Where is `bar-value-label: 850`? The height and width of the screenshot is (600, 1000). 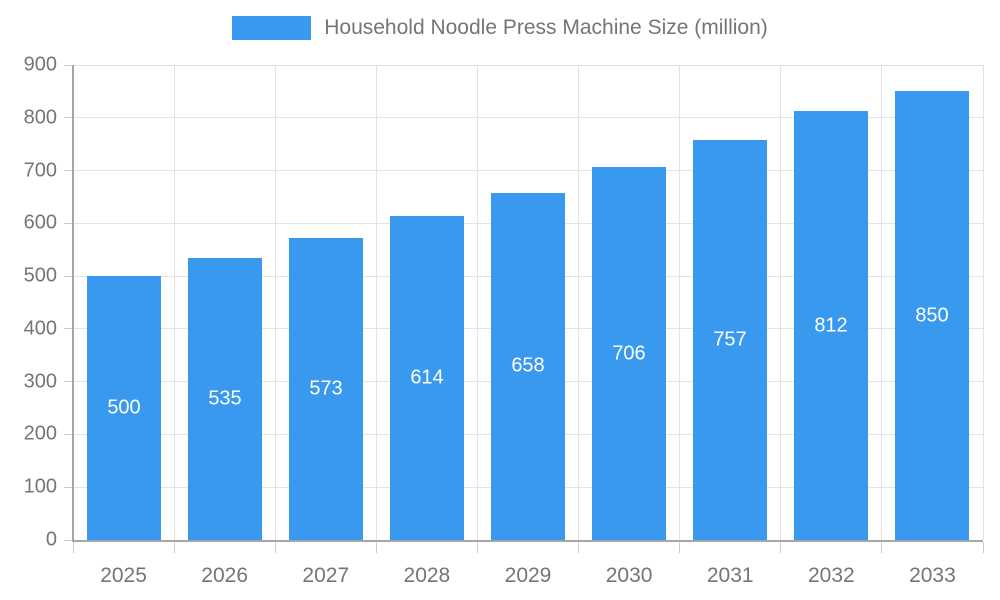 bar-value-label: 850 is located at coordinates (932, 315).